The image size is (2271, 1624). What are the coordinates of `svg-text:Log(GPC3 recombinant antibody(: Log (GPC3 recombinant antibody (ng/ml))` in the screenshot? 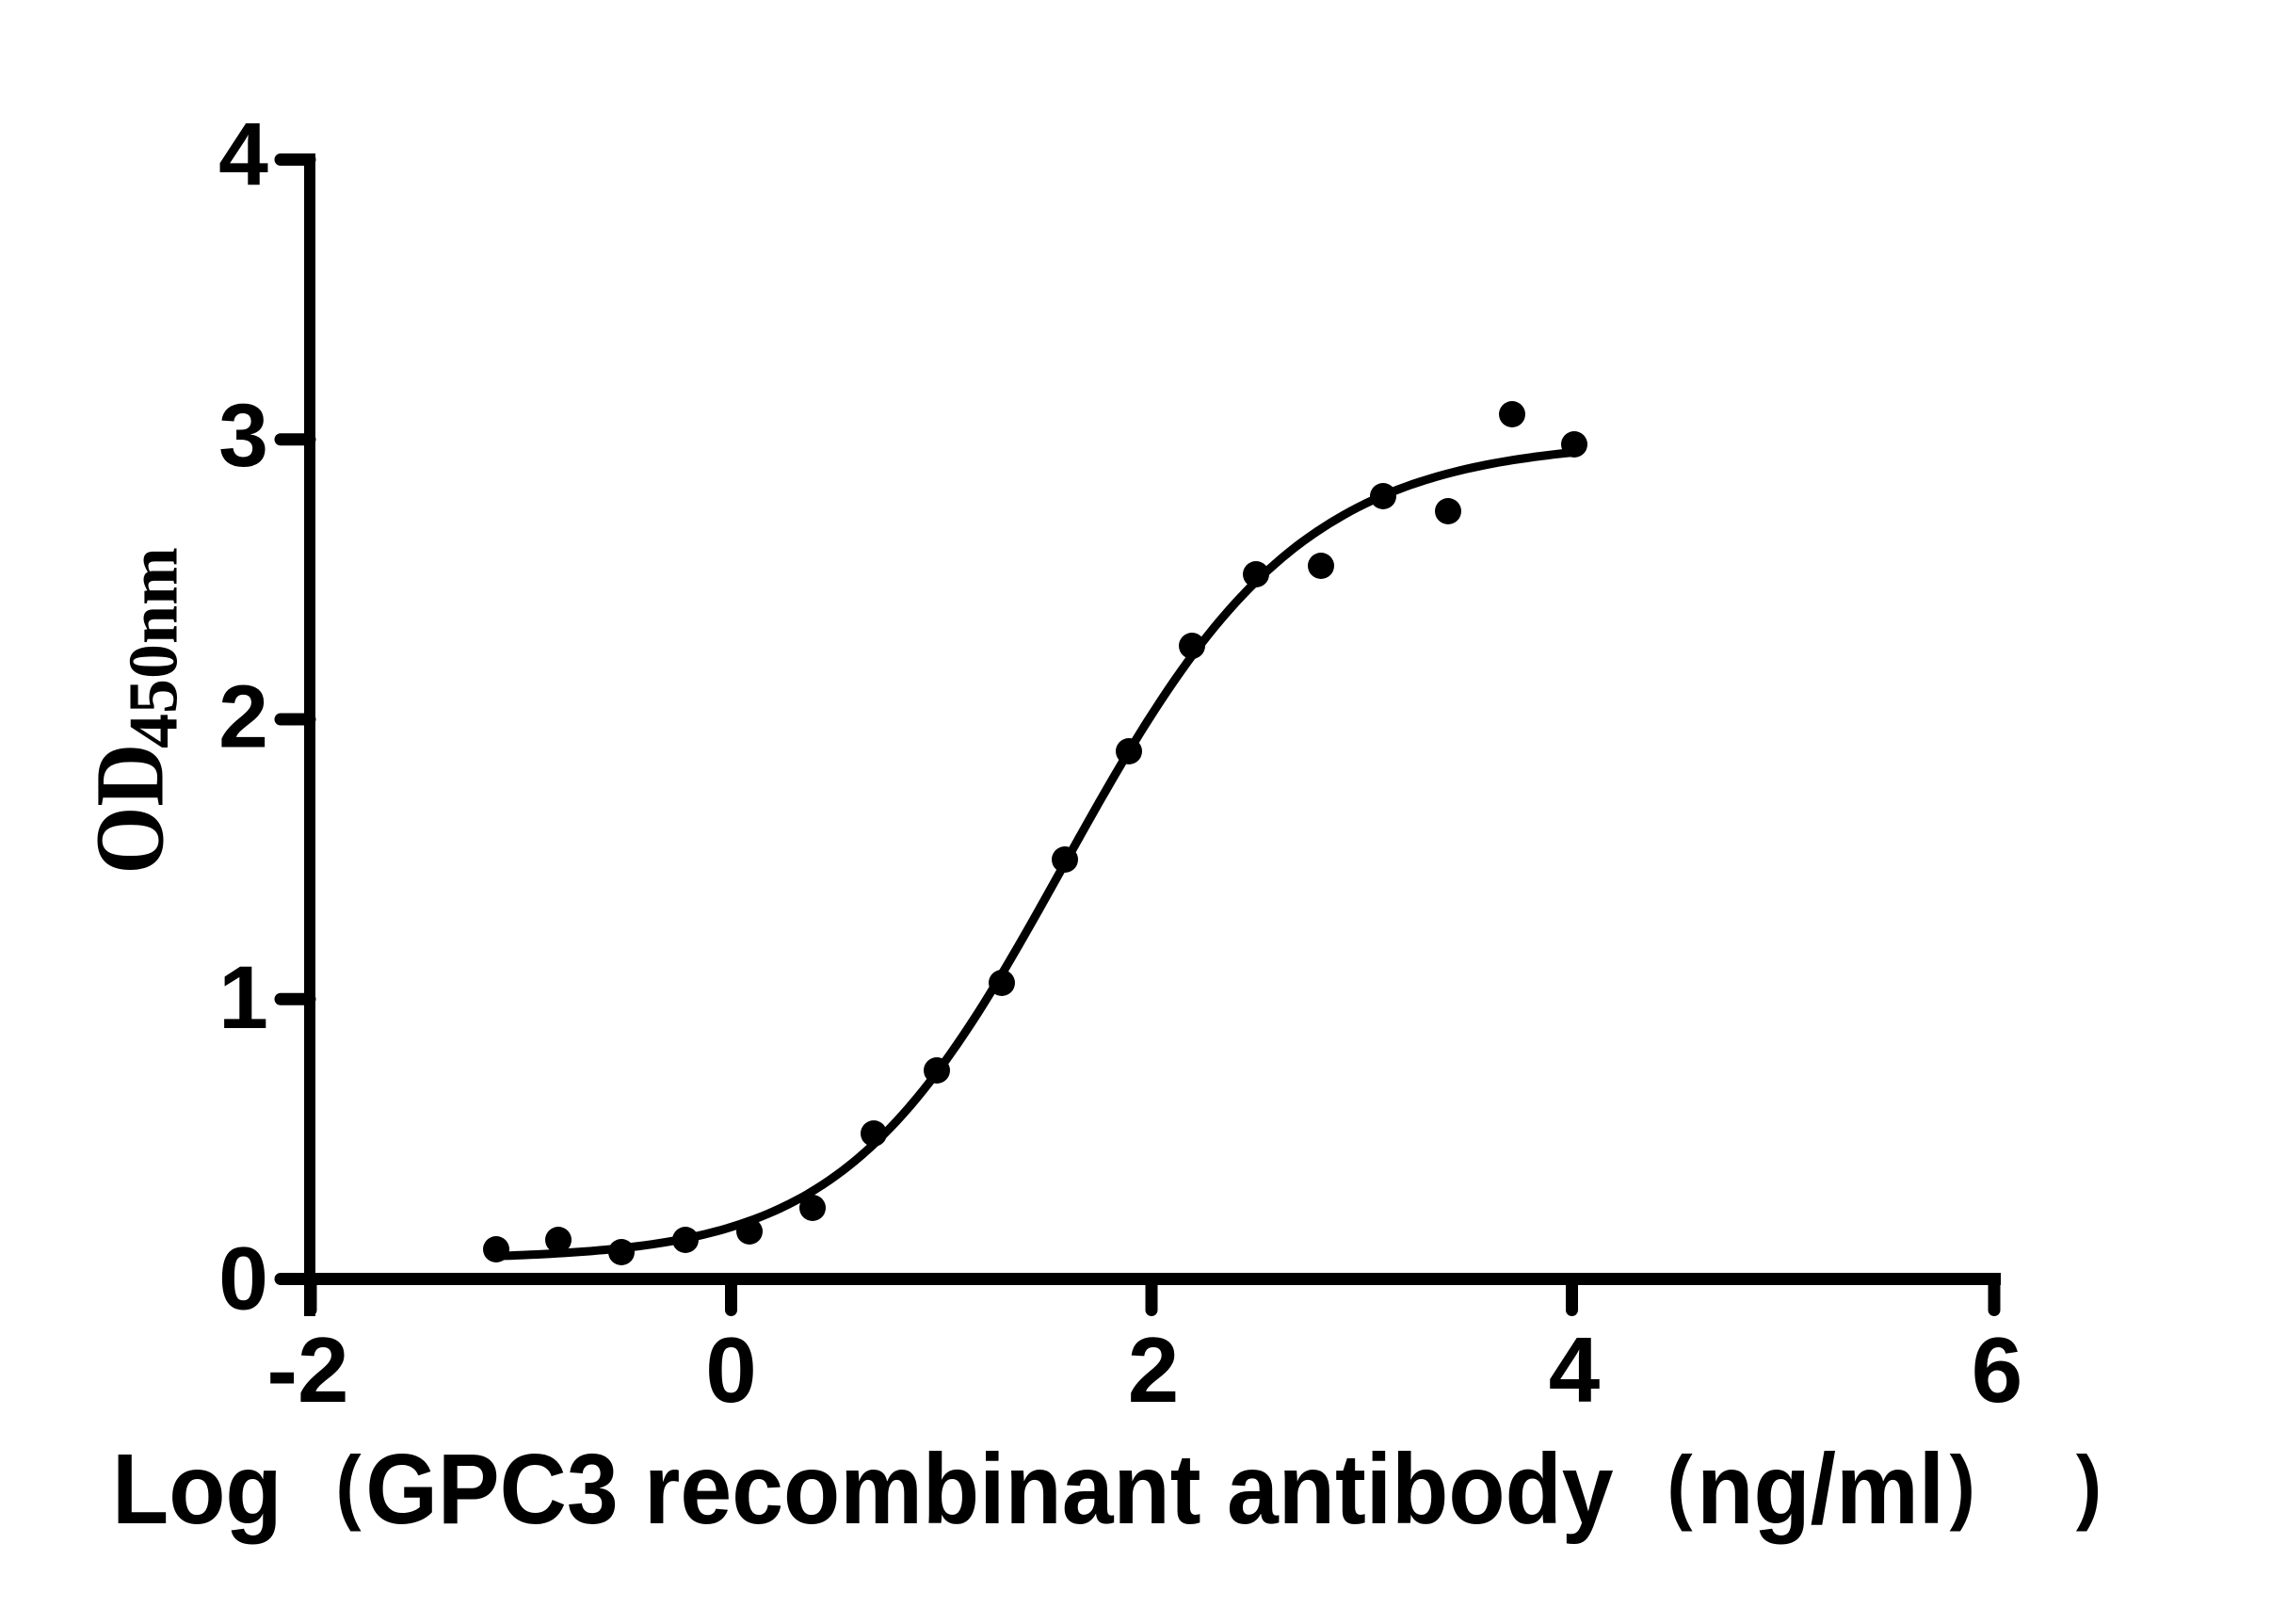 It's located at (1107, 1489).